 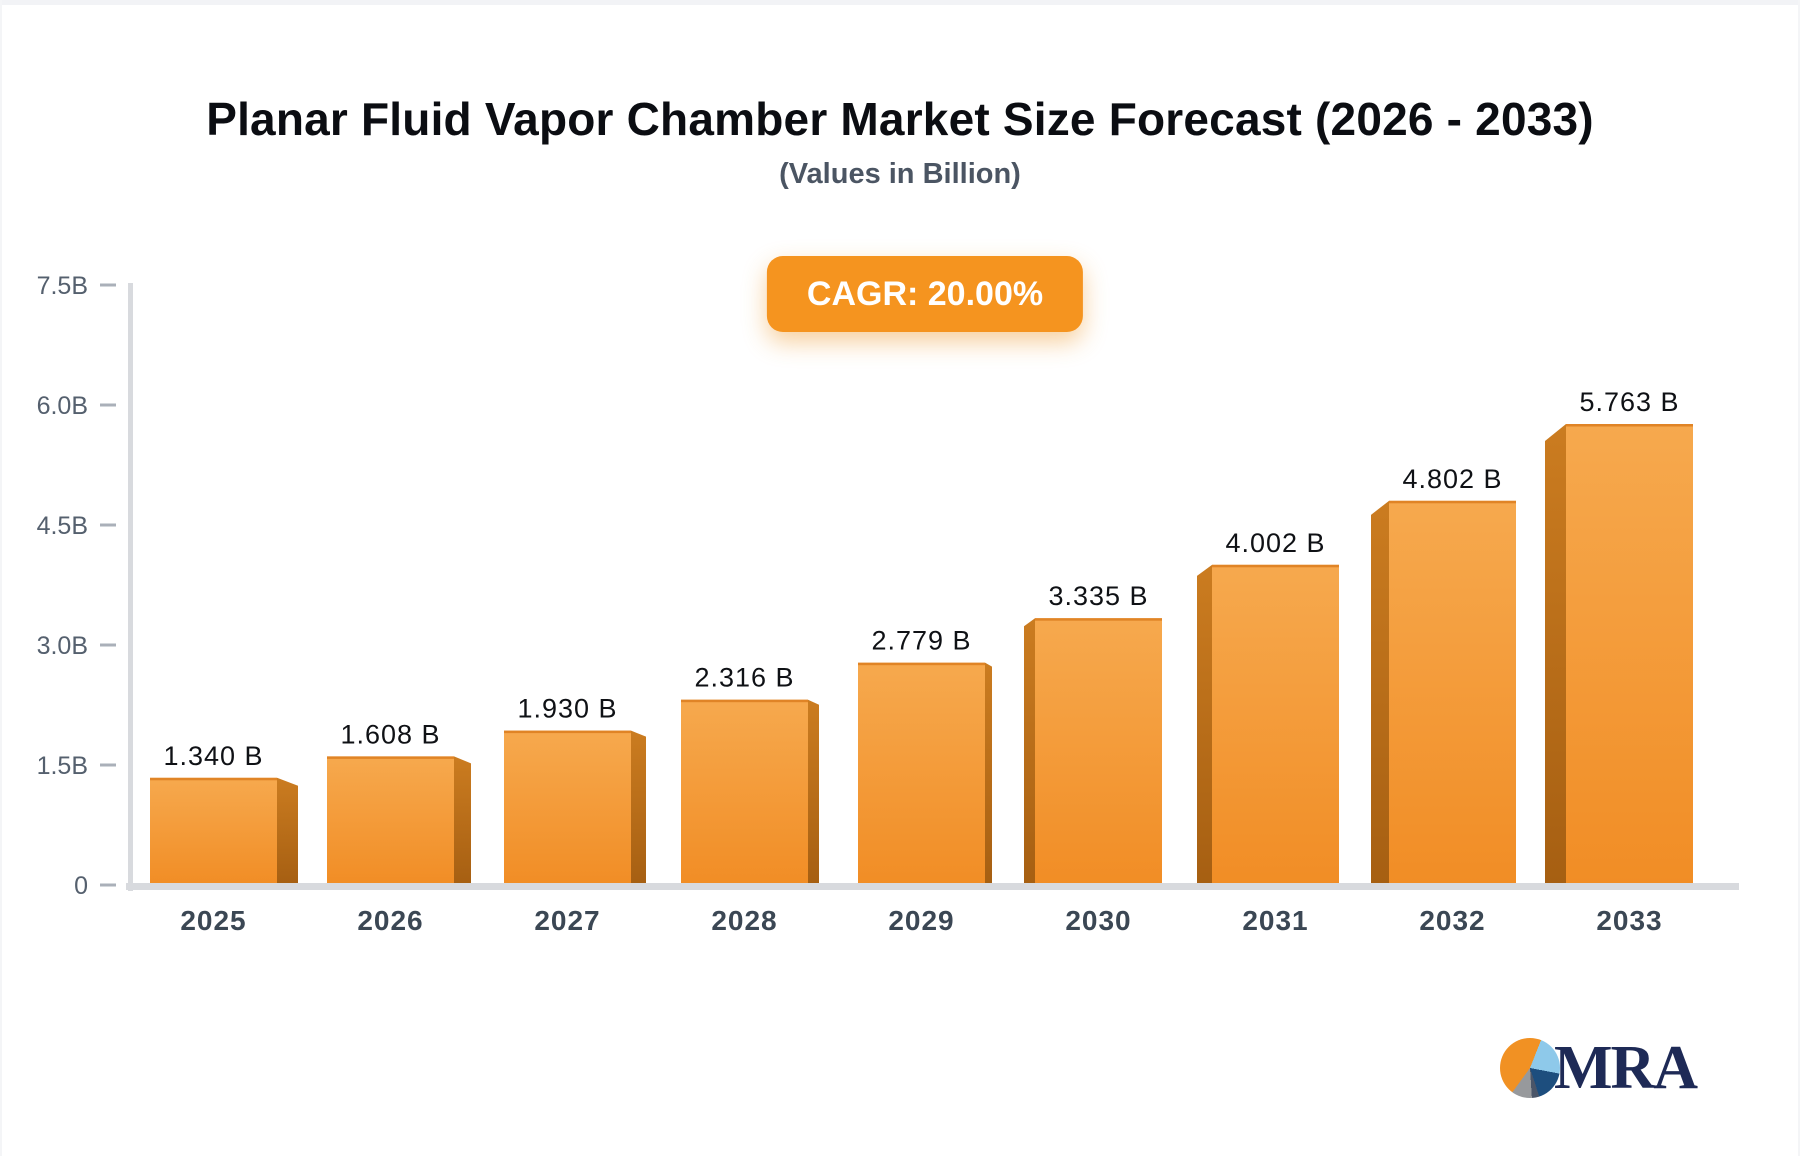 I want to click on logo-text: MRA, so click(x=1626, y=1068).